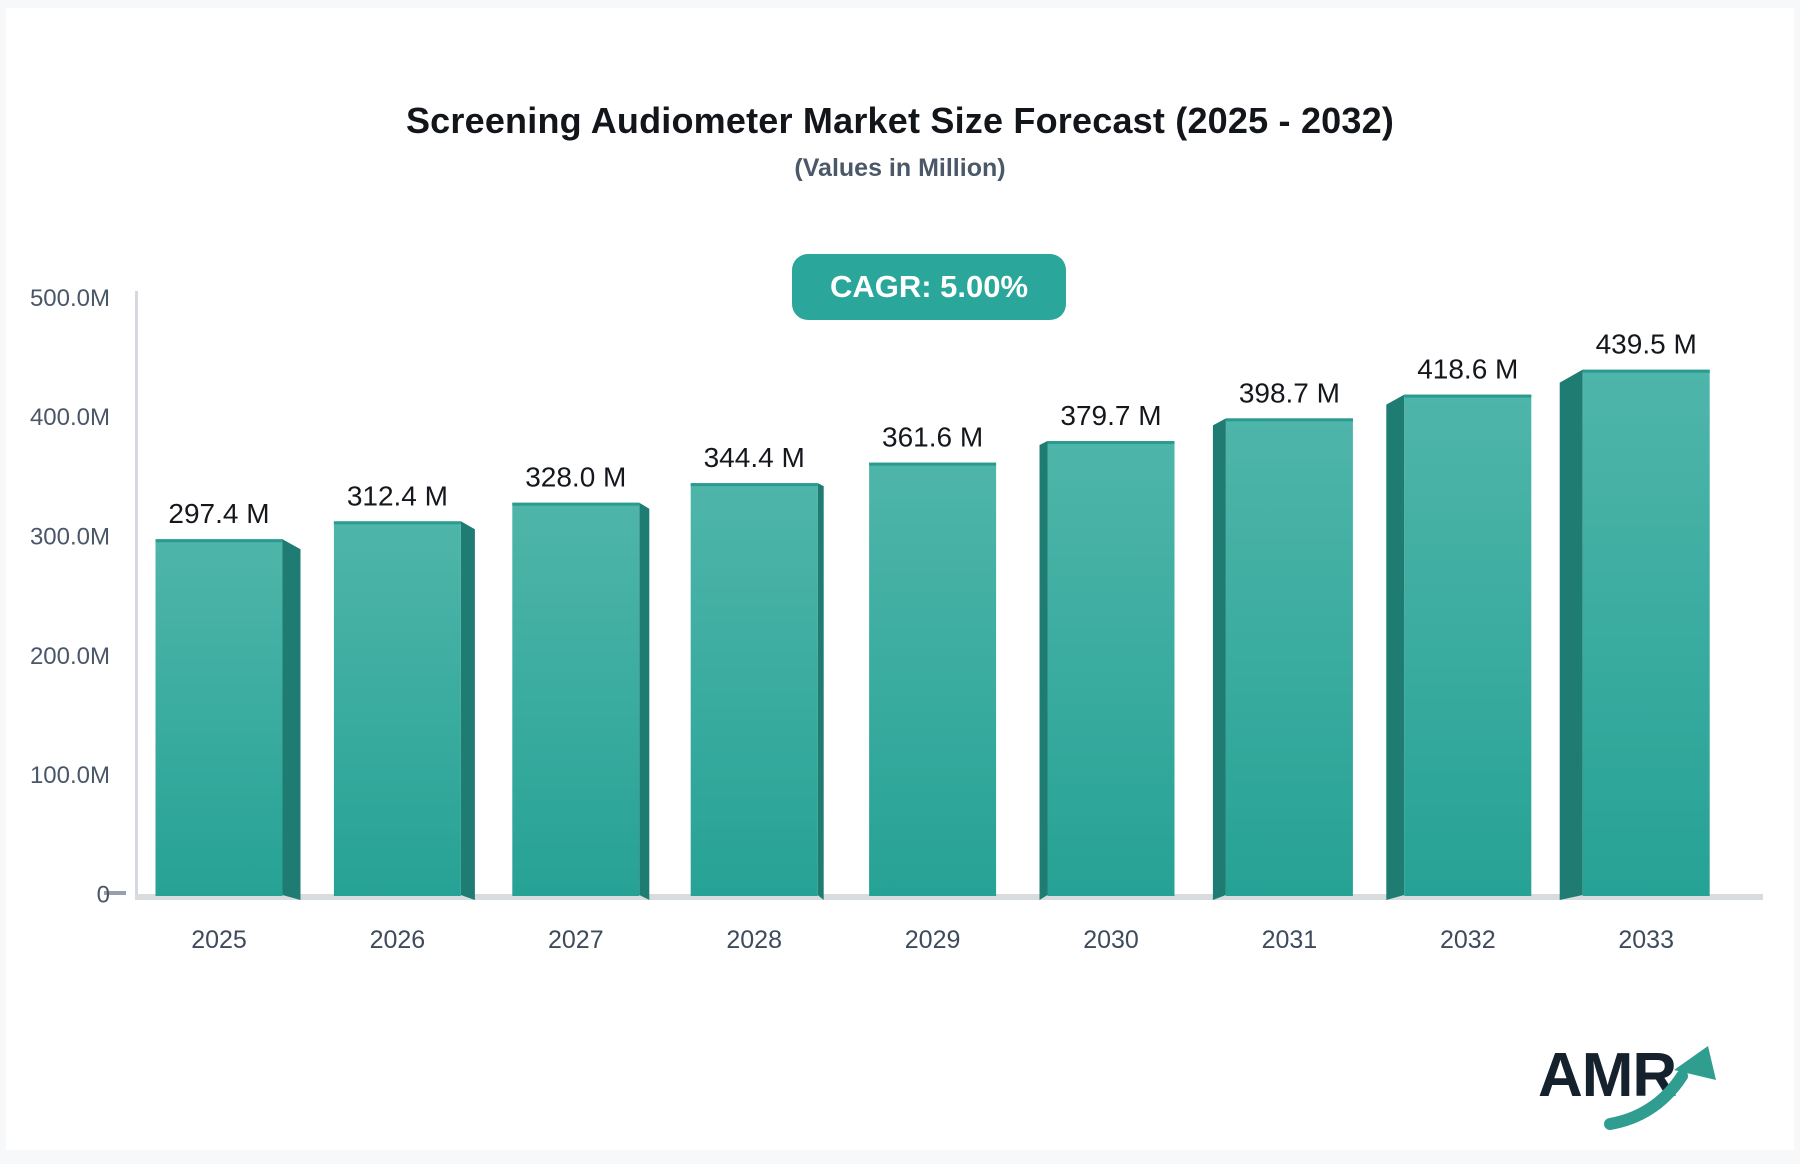 The width and height of the screenshot is (1800, 1164). I want to click on bar-value-label: 398.7 M, so click(1289, 392).